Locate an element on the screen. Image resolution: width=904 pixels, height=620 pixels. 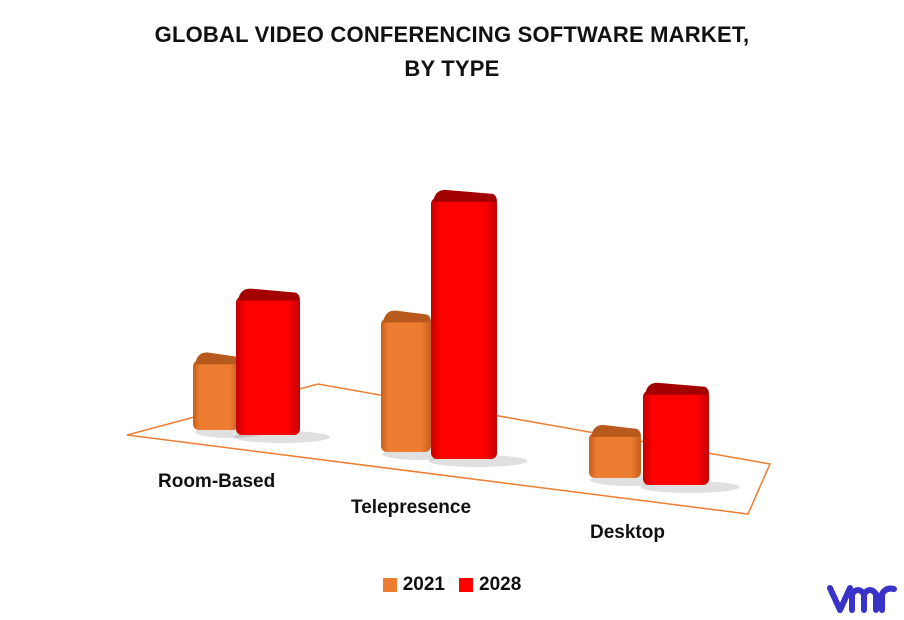
legend-item-2028: 2028 is located at coordinates (490, 585).